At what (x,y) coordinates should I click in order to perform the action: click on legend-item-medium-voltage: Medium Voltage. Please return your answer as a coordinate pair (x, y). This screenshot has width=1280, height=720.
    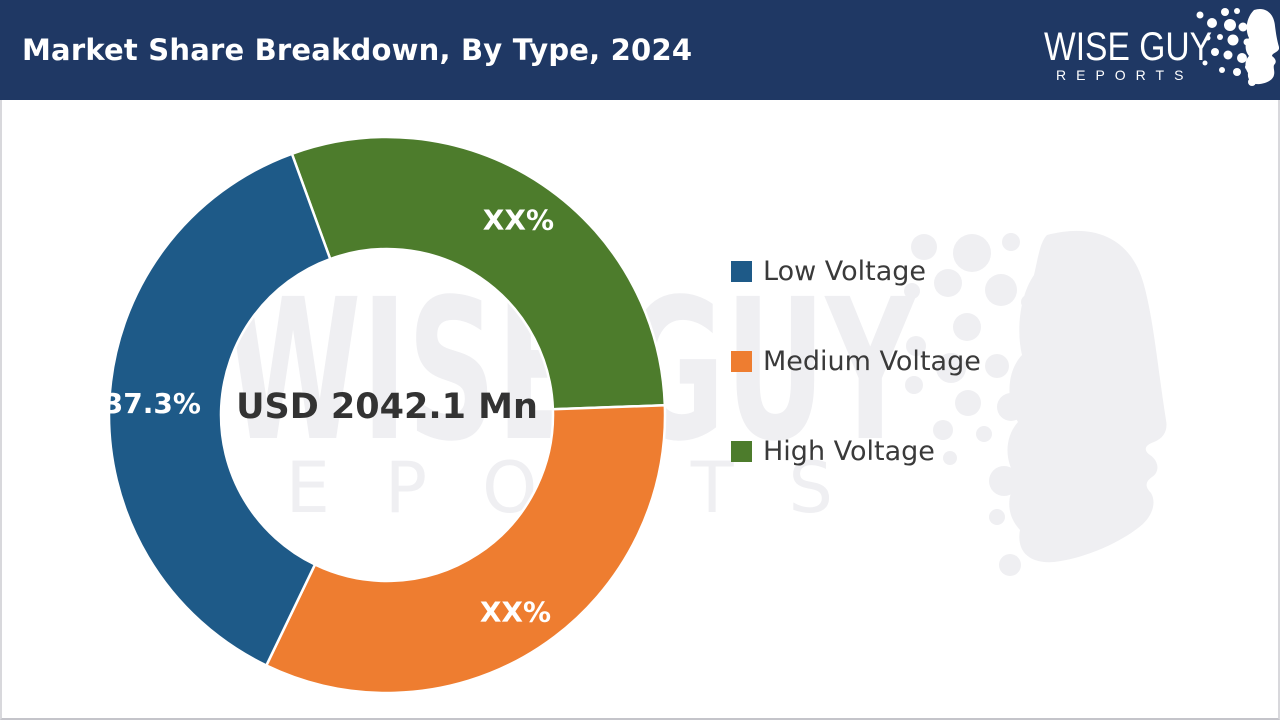
    Looking at the image, I should click on (856, 361).